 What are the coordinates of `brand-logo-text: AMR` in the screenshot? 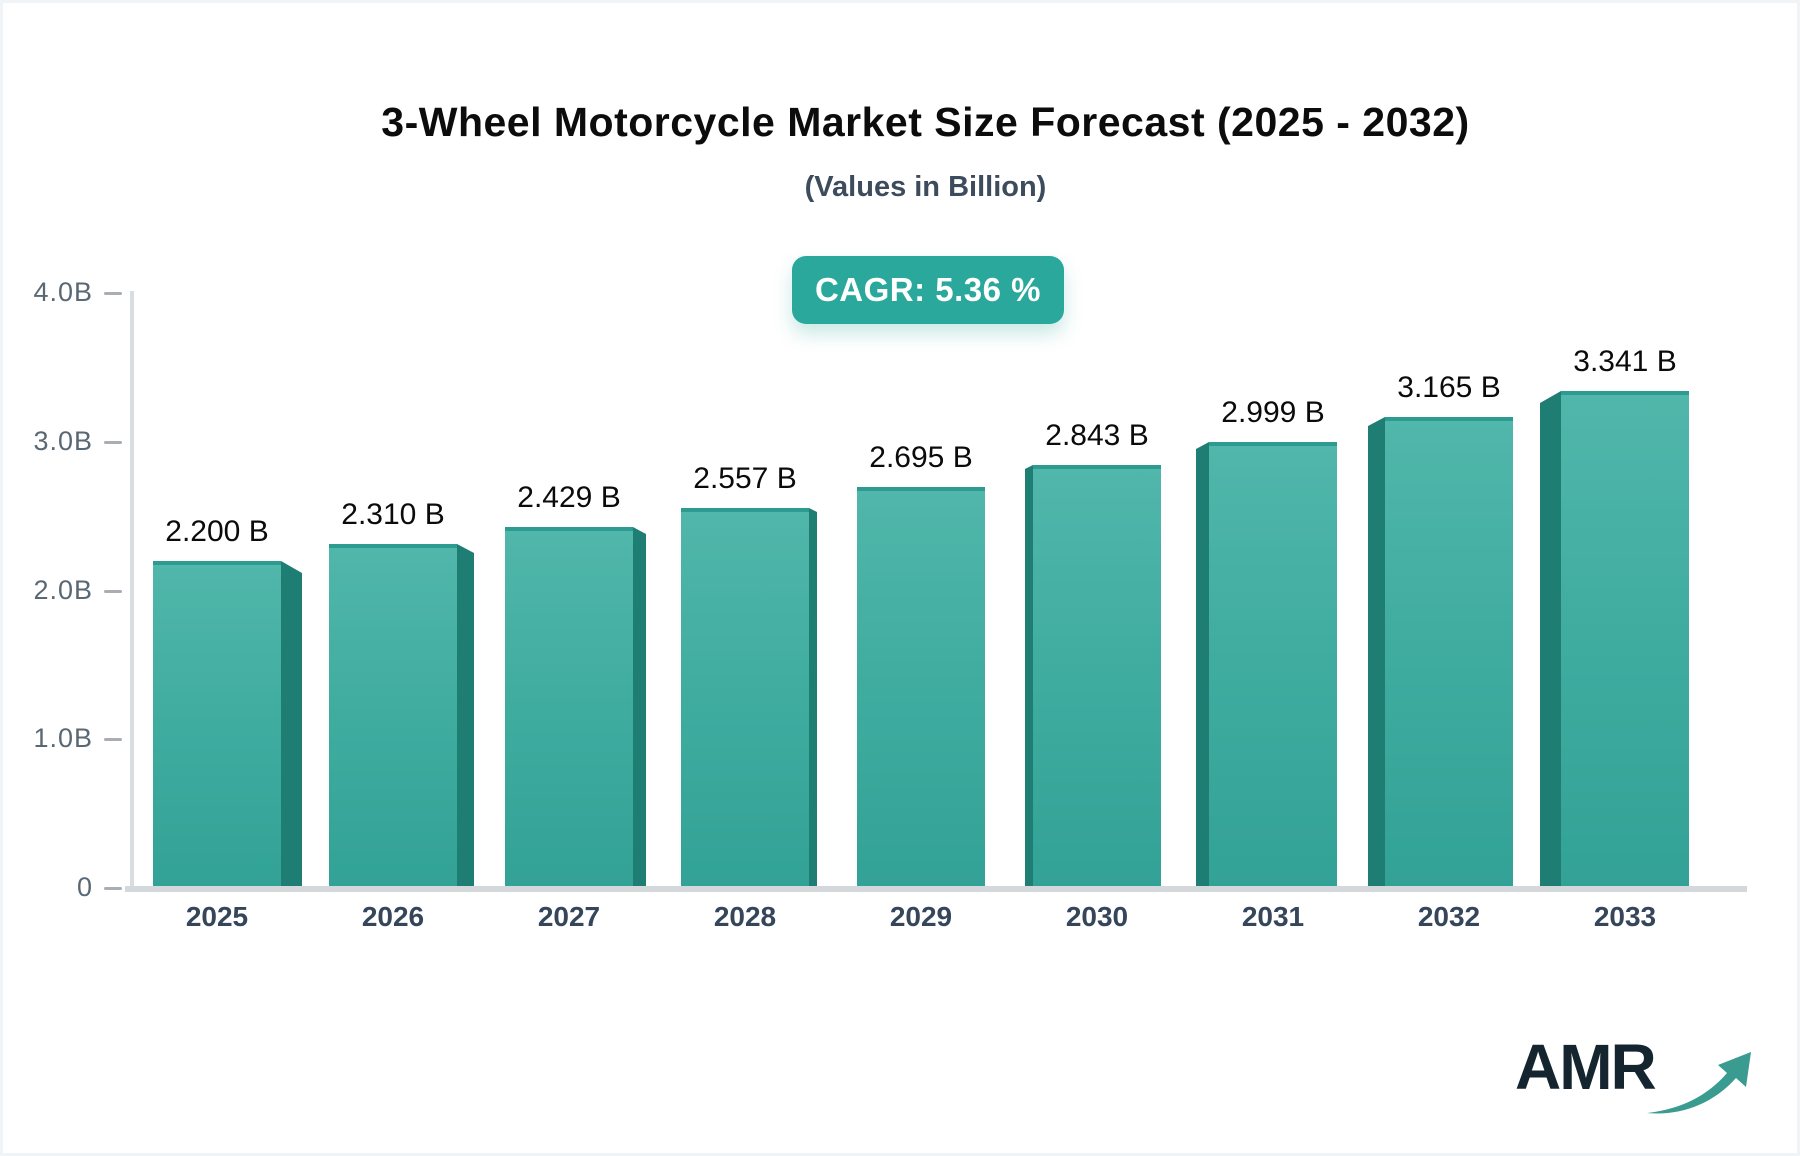 It's located at (1586, 1067).